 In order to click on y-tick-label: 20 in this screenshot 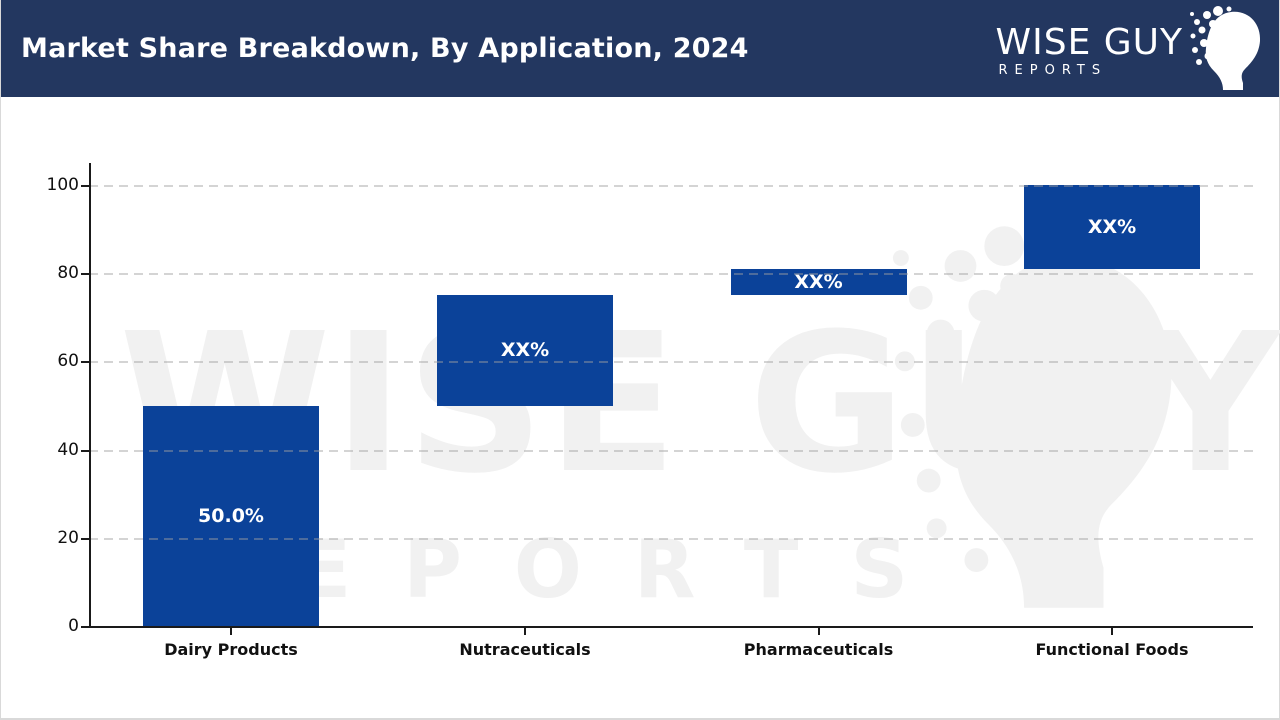, I will do `click(68, 537)`.